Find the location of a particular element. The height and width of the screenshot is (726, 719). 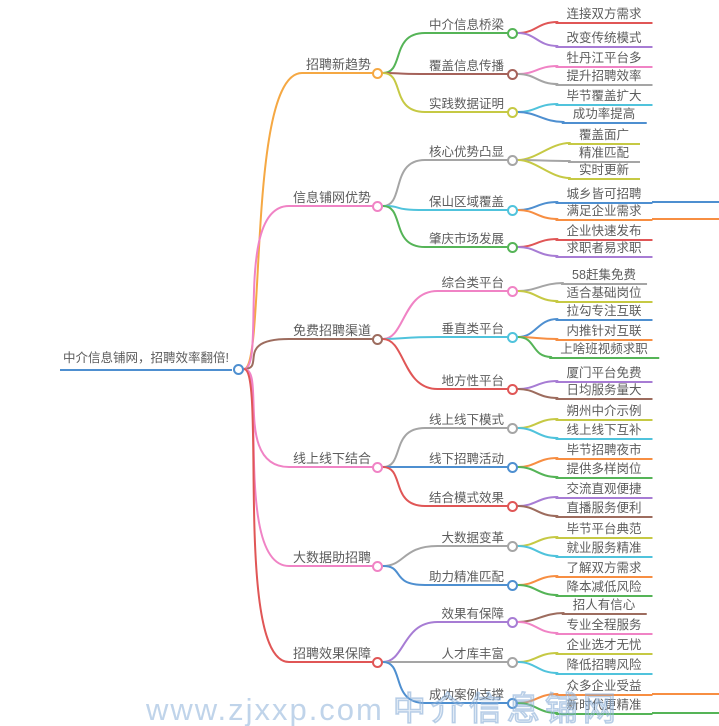

subbranch-node: 覆盖信息传播 is located at coordinates (466, 66).